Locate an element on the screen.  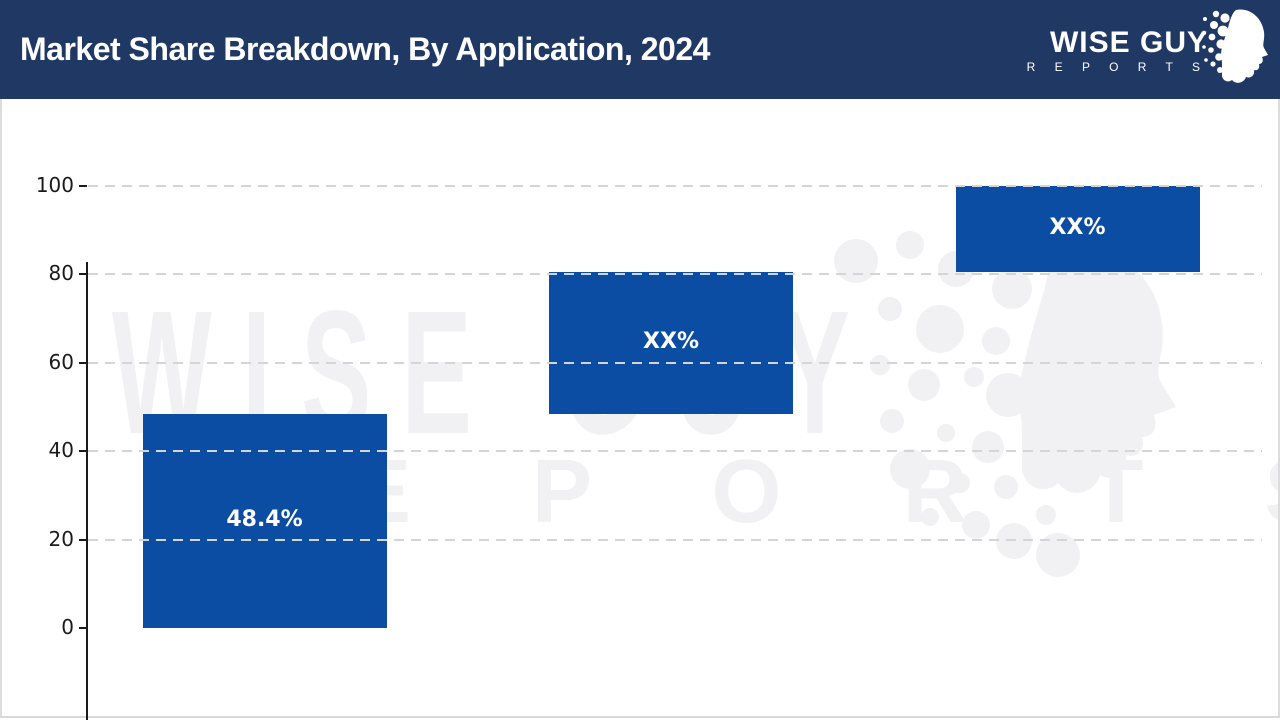
y-tick-label-100: 100 is located at coordinates (54, 185).